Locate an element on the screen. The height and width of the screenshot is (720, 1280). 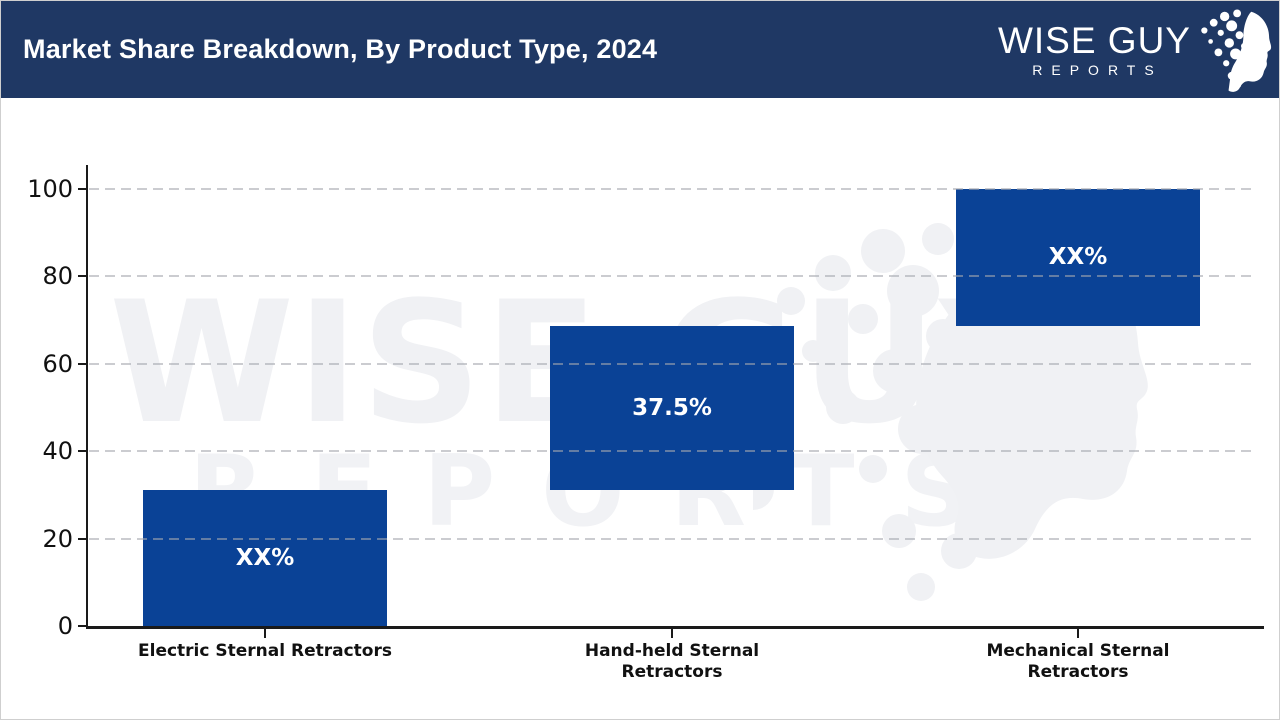
bar-segment: 37.5% is located at coordinates (672, 408).